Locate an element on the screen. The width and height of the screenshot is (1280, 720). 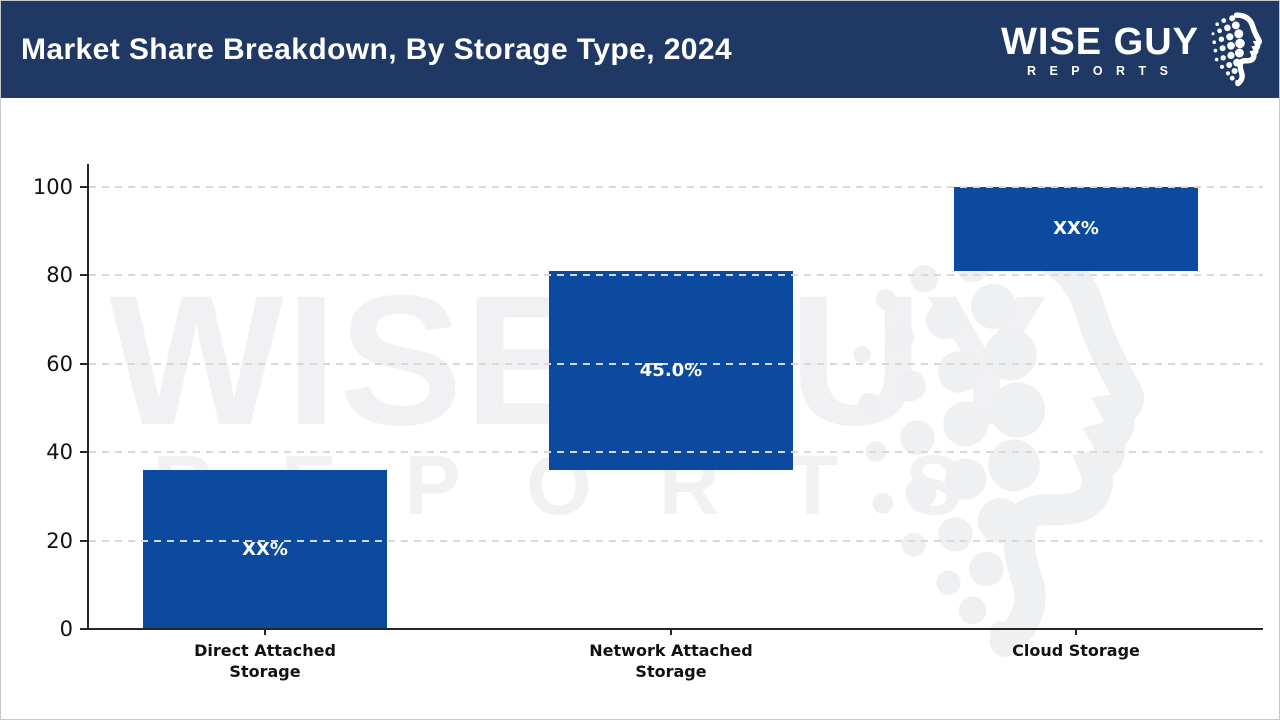
y-tick-label: 100 is located at coordinates (52, 187).